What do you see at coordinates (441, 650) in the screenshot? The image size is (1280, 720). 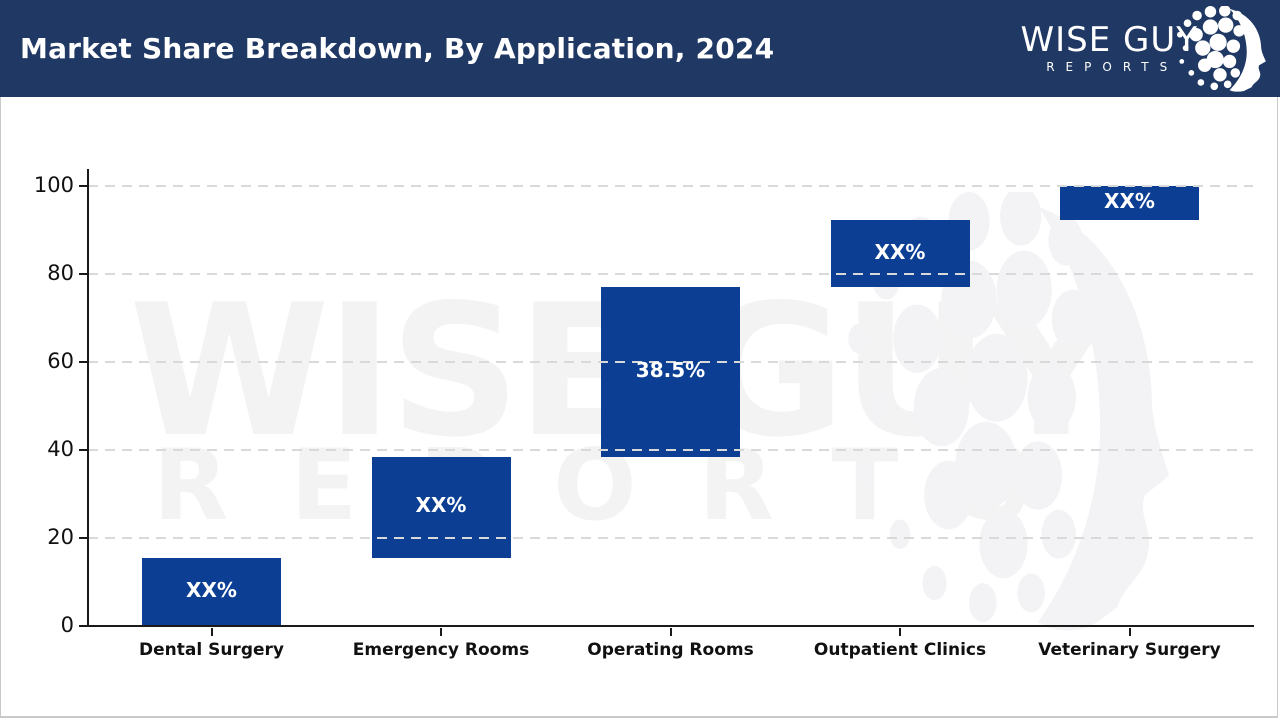 I see `x-tick-label: Emergency Rooms` at bounding box center [441, 650].